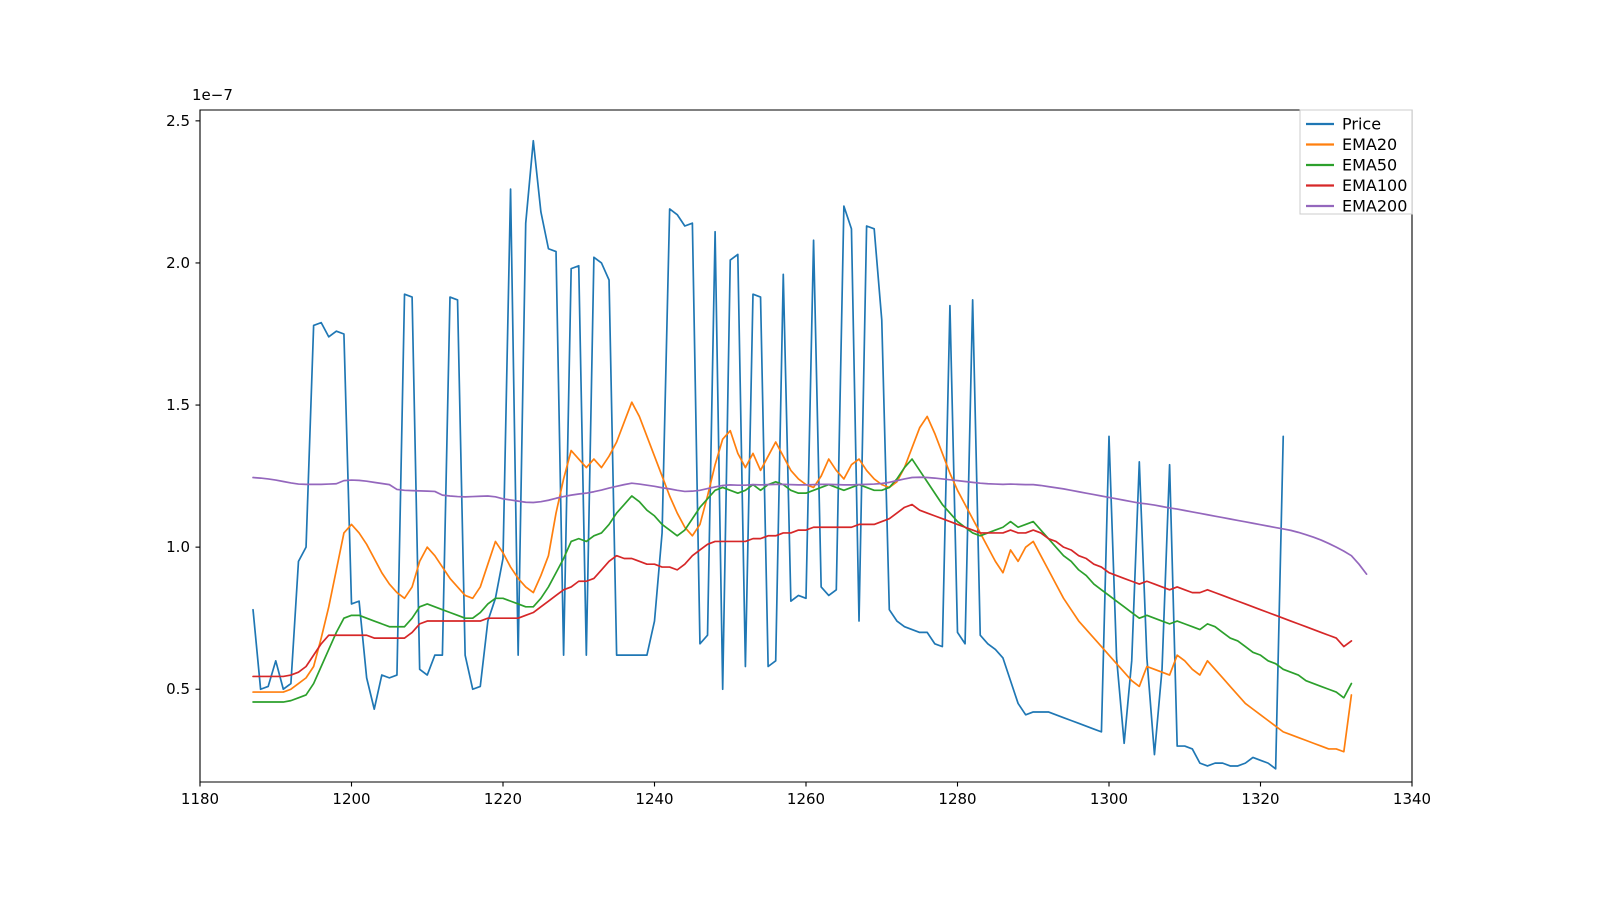 This screenshot has height=900, width=1600. What do you see at coordinates (1369, 165) in the screenshot?
I see `legend-label-ema50: EMA50` at bounding box center [1369, 165].